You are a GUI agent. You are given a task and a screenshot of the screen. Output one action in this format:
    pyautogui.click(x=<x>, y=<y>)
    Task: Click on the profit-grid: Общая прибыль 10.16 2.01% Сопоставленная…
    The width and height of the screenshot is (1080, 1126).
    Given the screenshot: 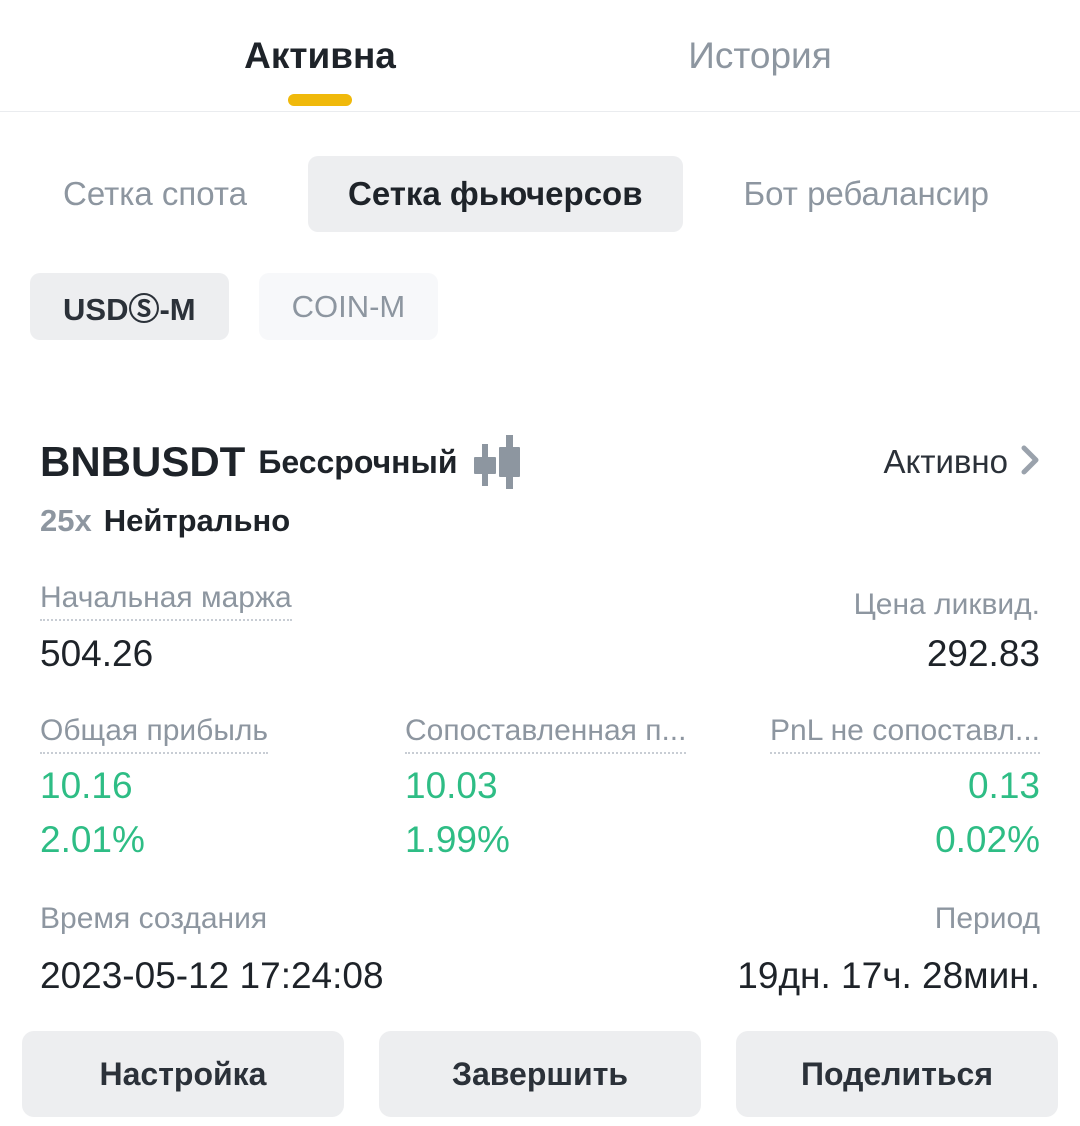 What is the action you would take?
    pyautogui.click(x=540, y=786)
    